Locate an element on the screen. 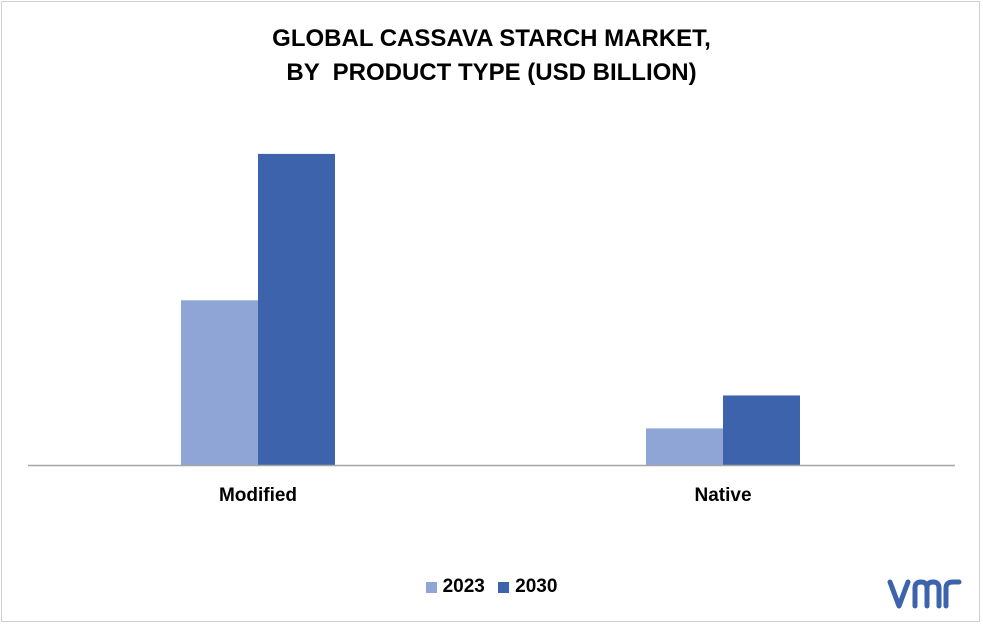 This screenshot has width=983, height=625. bar-modified-2023 is located at coordinates (219, 382).